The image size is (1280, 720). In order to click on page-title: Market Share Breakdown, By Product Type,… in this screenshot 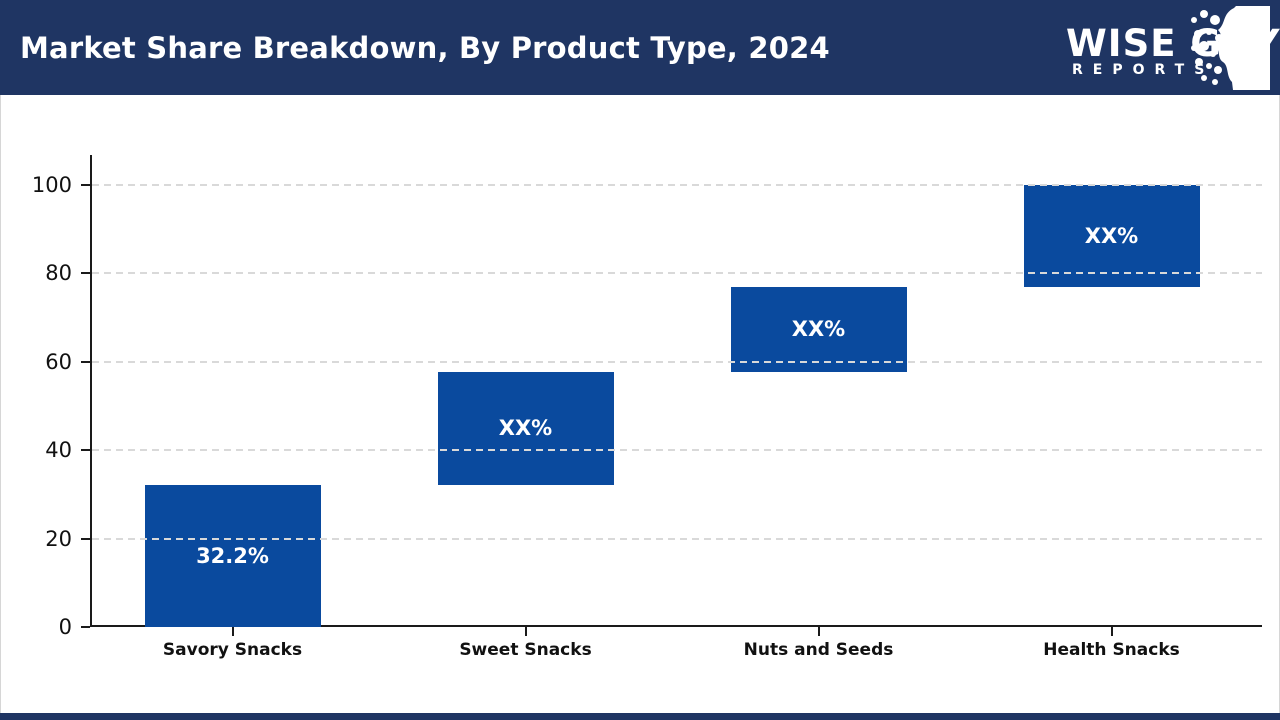, I will do `click(425, 47)`.